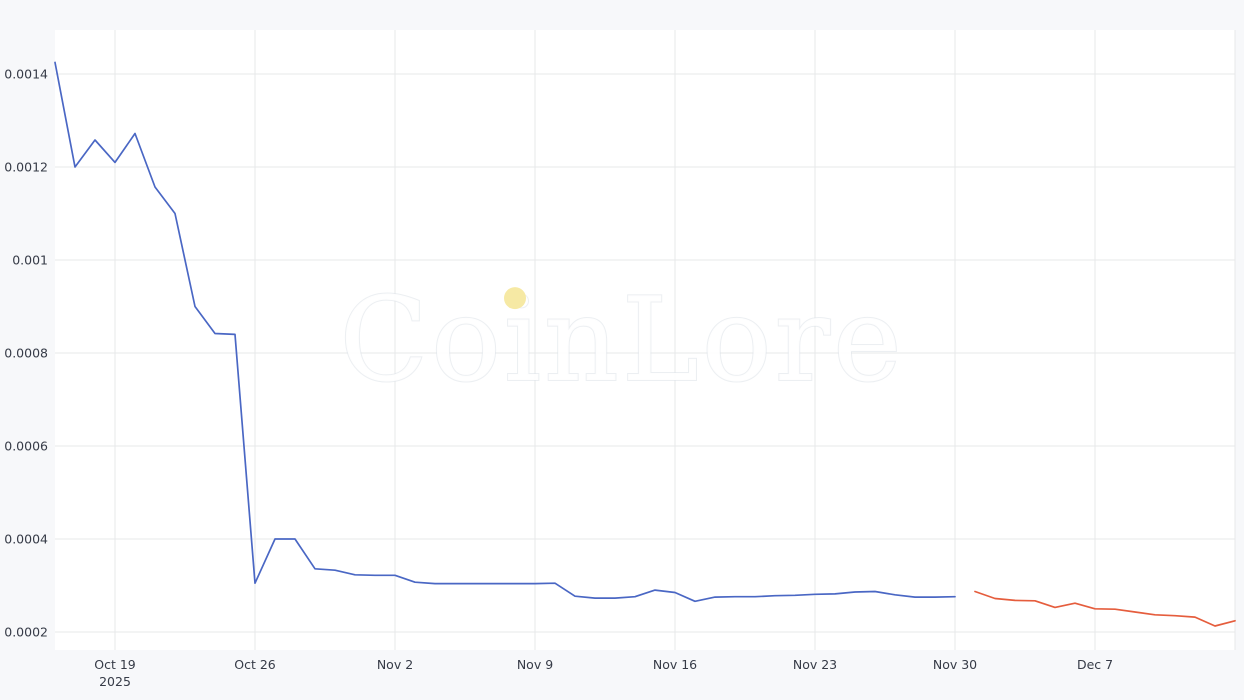  Describe the element at coordinates (815, 664) in the screenshot. I see `x-tick-label: Nov 23` at that location.